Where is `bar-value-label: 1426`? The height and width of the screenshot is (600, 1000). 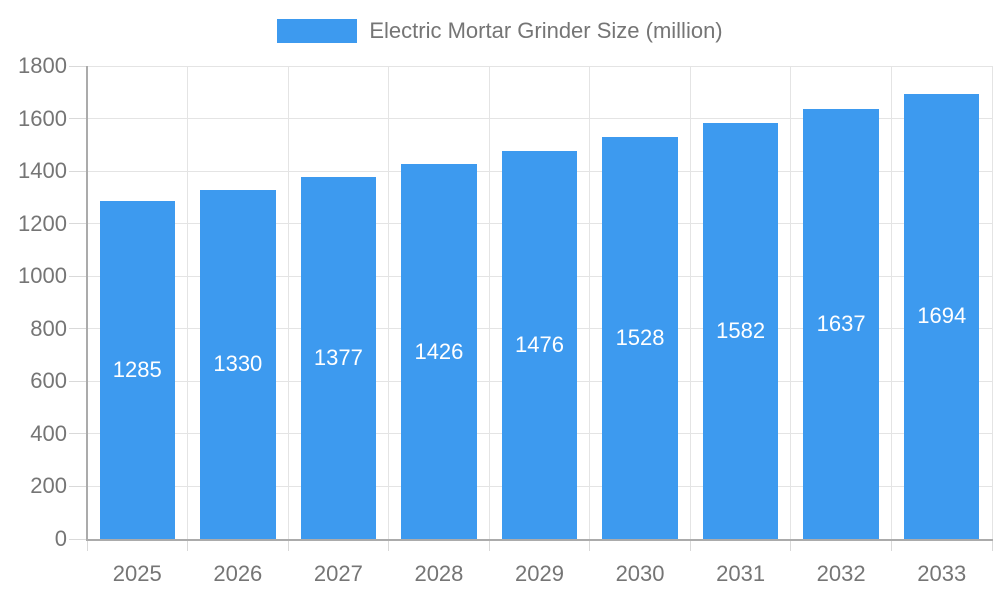
bar-value-label: 1426 is located at coordinates (439, 351).